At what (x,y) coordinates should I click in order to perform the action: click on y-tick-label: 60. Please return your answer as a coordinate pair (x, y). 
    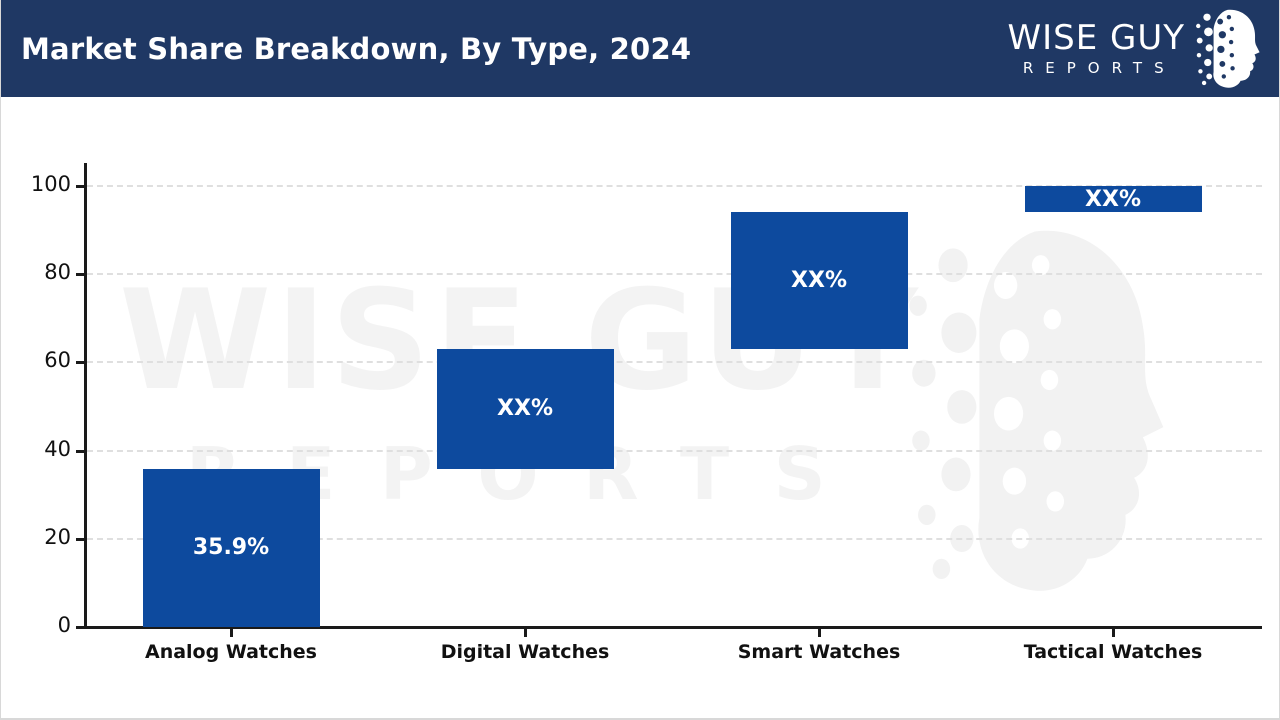
    Looking at the image, I should click on (57, 360).